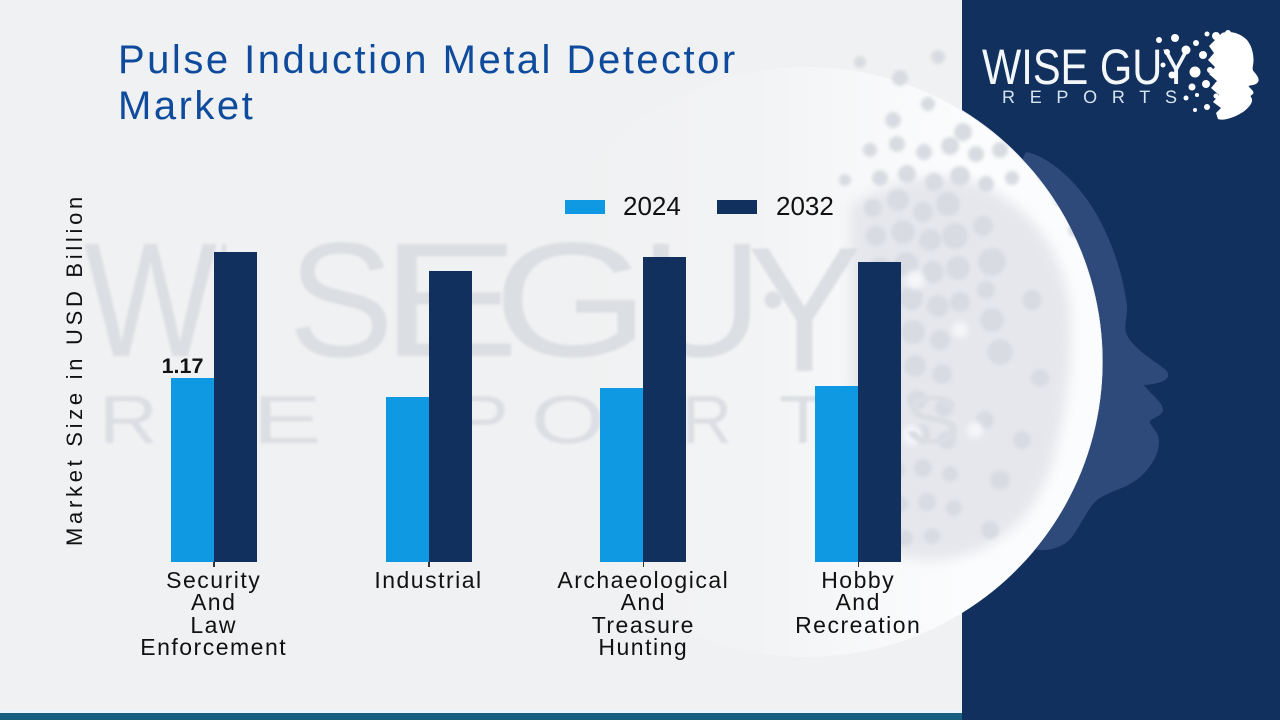  I want to click on svg-text: O, so click(568, 420).